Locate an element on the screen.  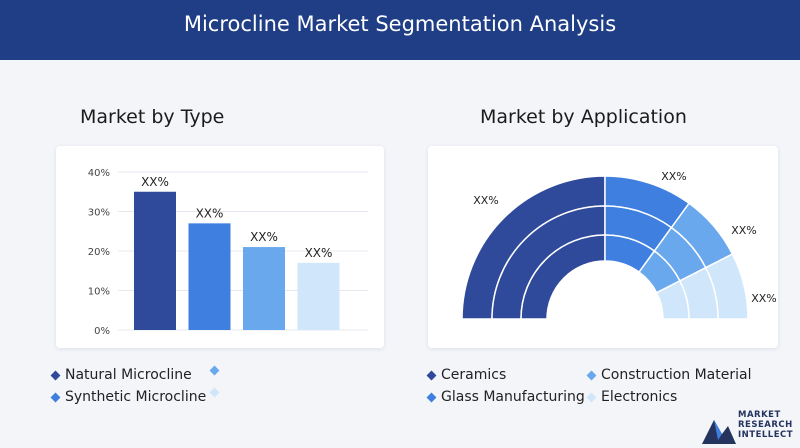
type-section-title: Market by Type is located at coordinates (152, 117).